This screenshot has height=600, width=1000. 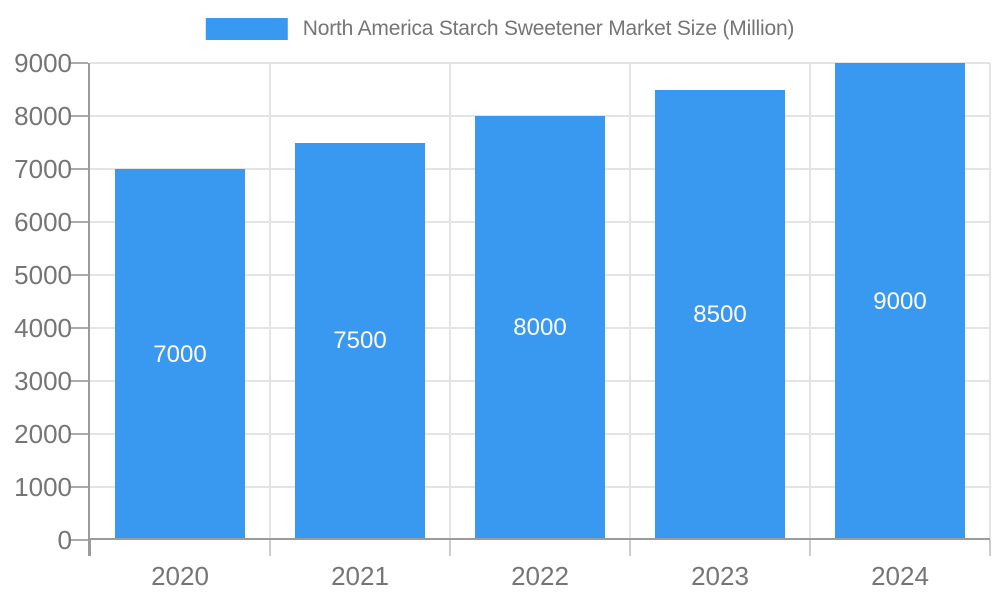 What do you see at coordinates (180, 576) in the screenshot?
I see `x-axis-label: 2020` at bounding box center [180, 576].